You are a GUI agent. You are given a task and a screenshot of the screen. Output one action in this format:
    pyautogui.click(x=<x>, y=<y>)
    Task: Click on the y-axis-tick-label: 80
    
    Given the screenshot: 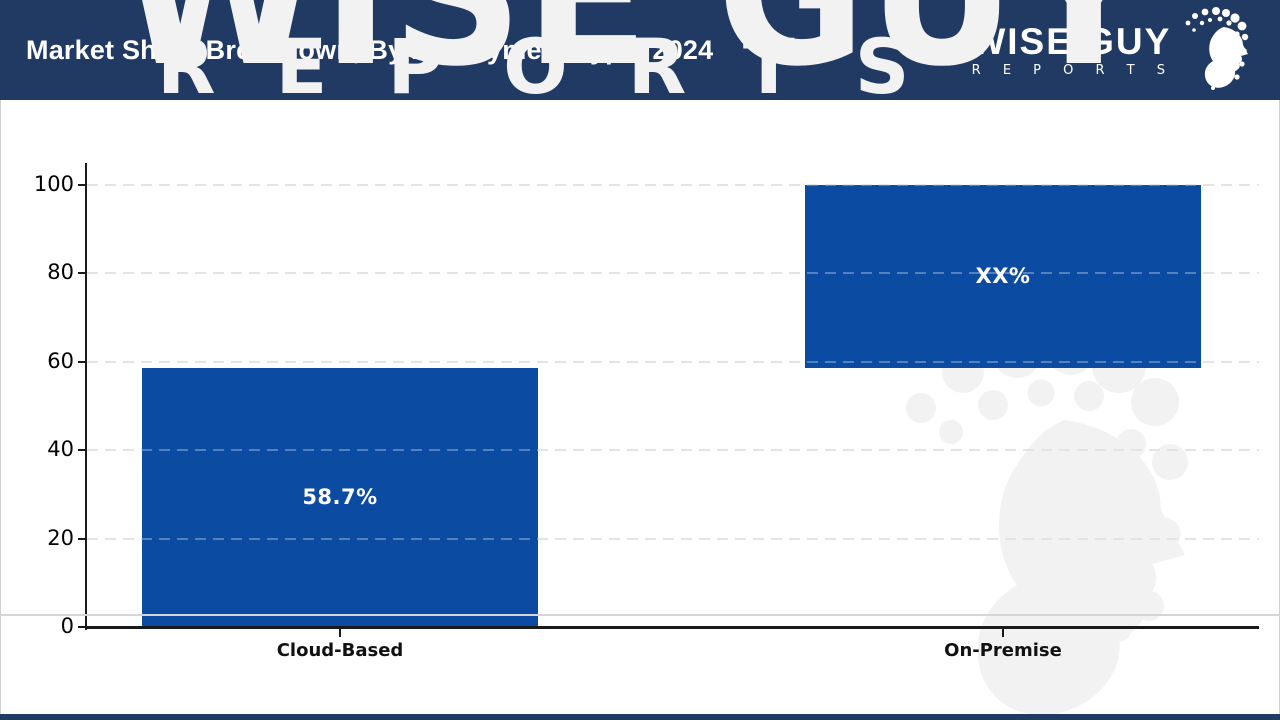 What is the action you would take?
    pyautogui.click(x=60, y=272)
    